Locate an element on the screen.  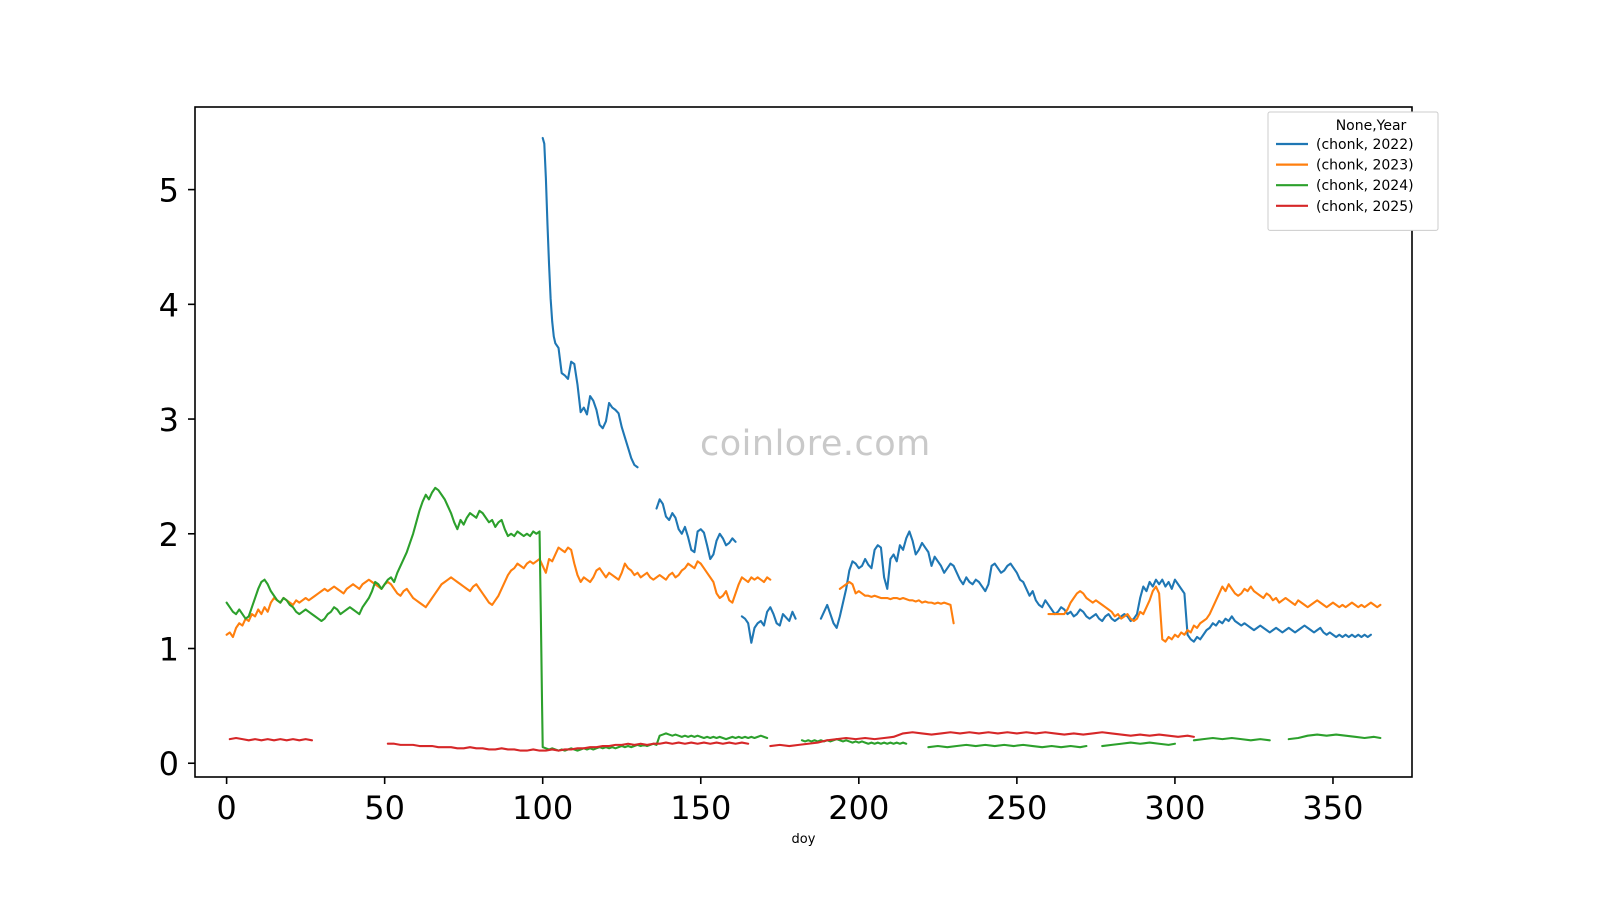
x-tick-label: 100 is located at coordinates (542, 808).